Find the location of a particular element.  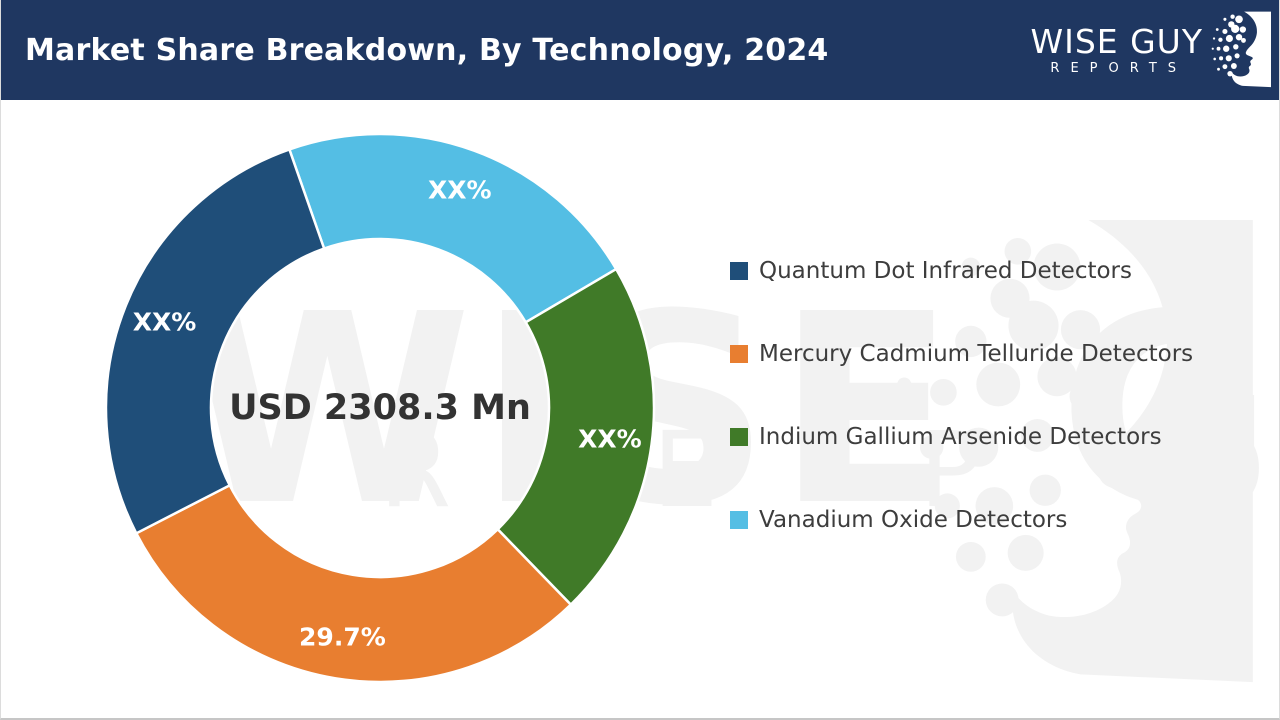

legend-item-mercury-cadmium: Mercury Cadmium Telluride Detectors is located at coordinates (961, 354).